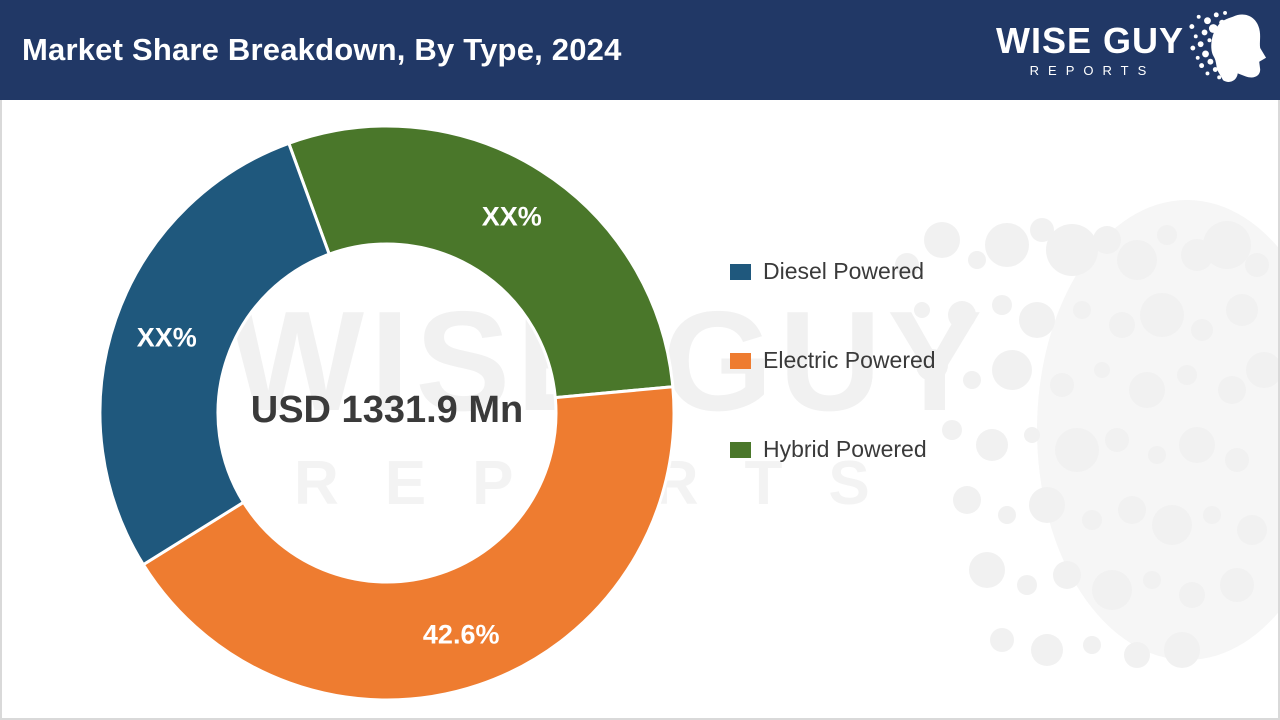 This screenshot has height=720, width=1280. I want to click on legend-item-electric-powered: Electric Powered, so click(833, 360).